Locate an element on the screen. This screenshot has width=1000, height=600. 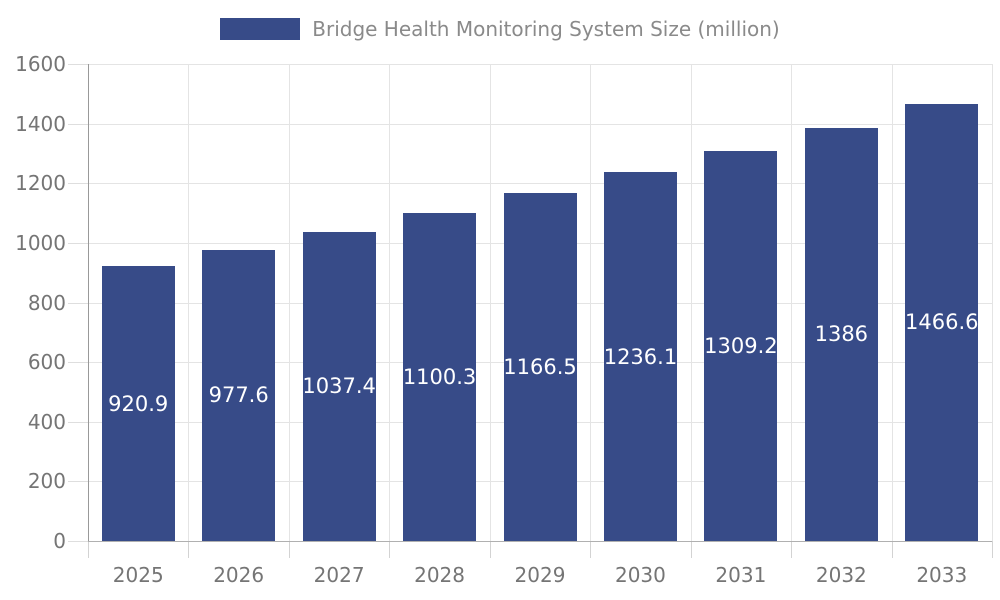
x-axis-label-2032: 2032 is located at coordinates (841, 575).